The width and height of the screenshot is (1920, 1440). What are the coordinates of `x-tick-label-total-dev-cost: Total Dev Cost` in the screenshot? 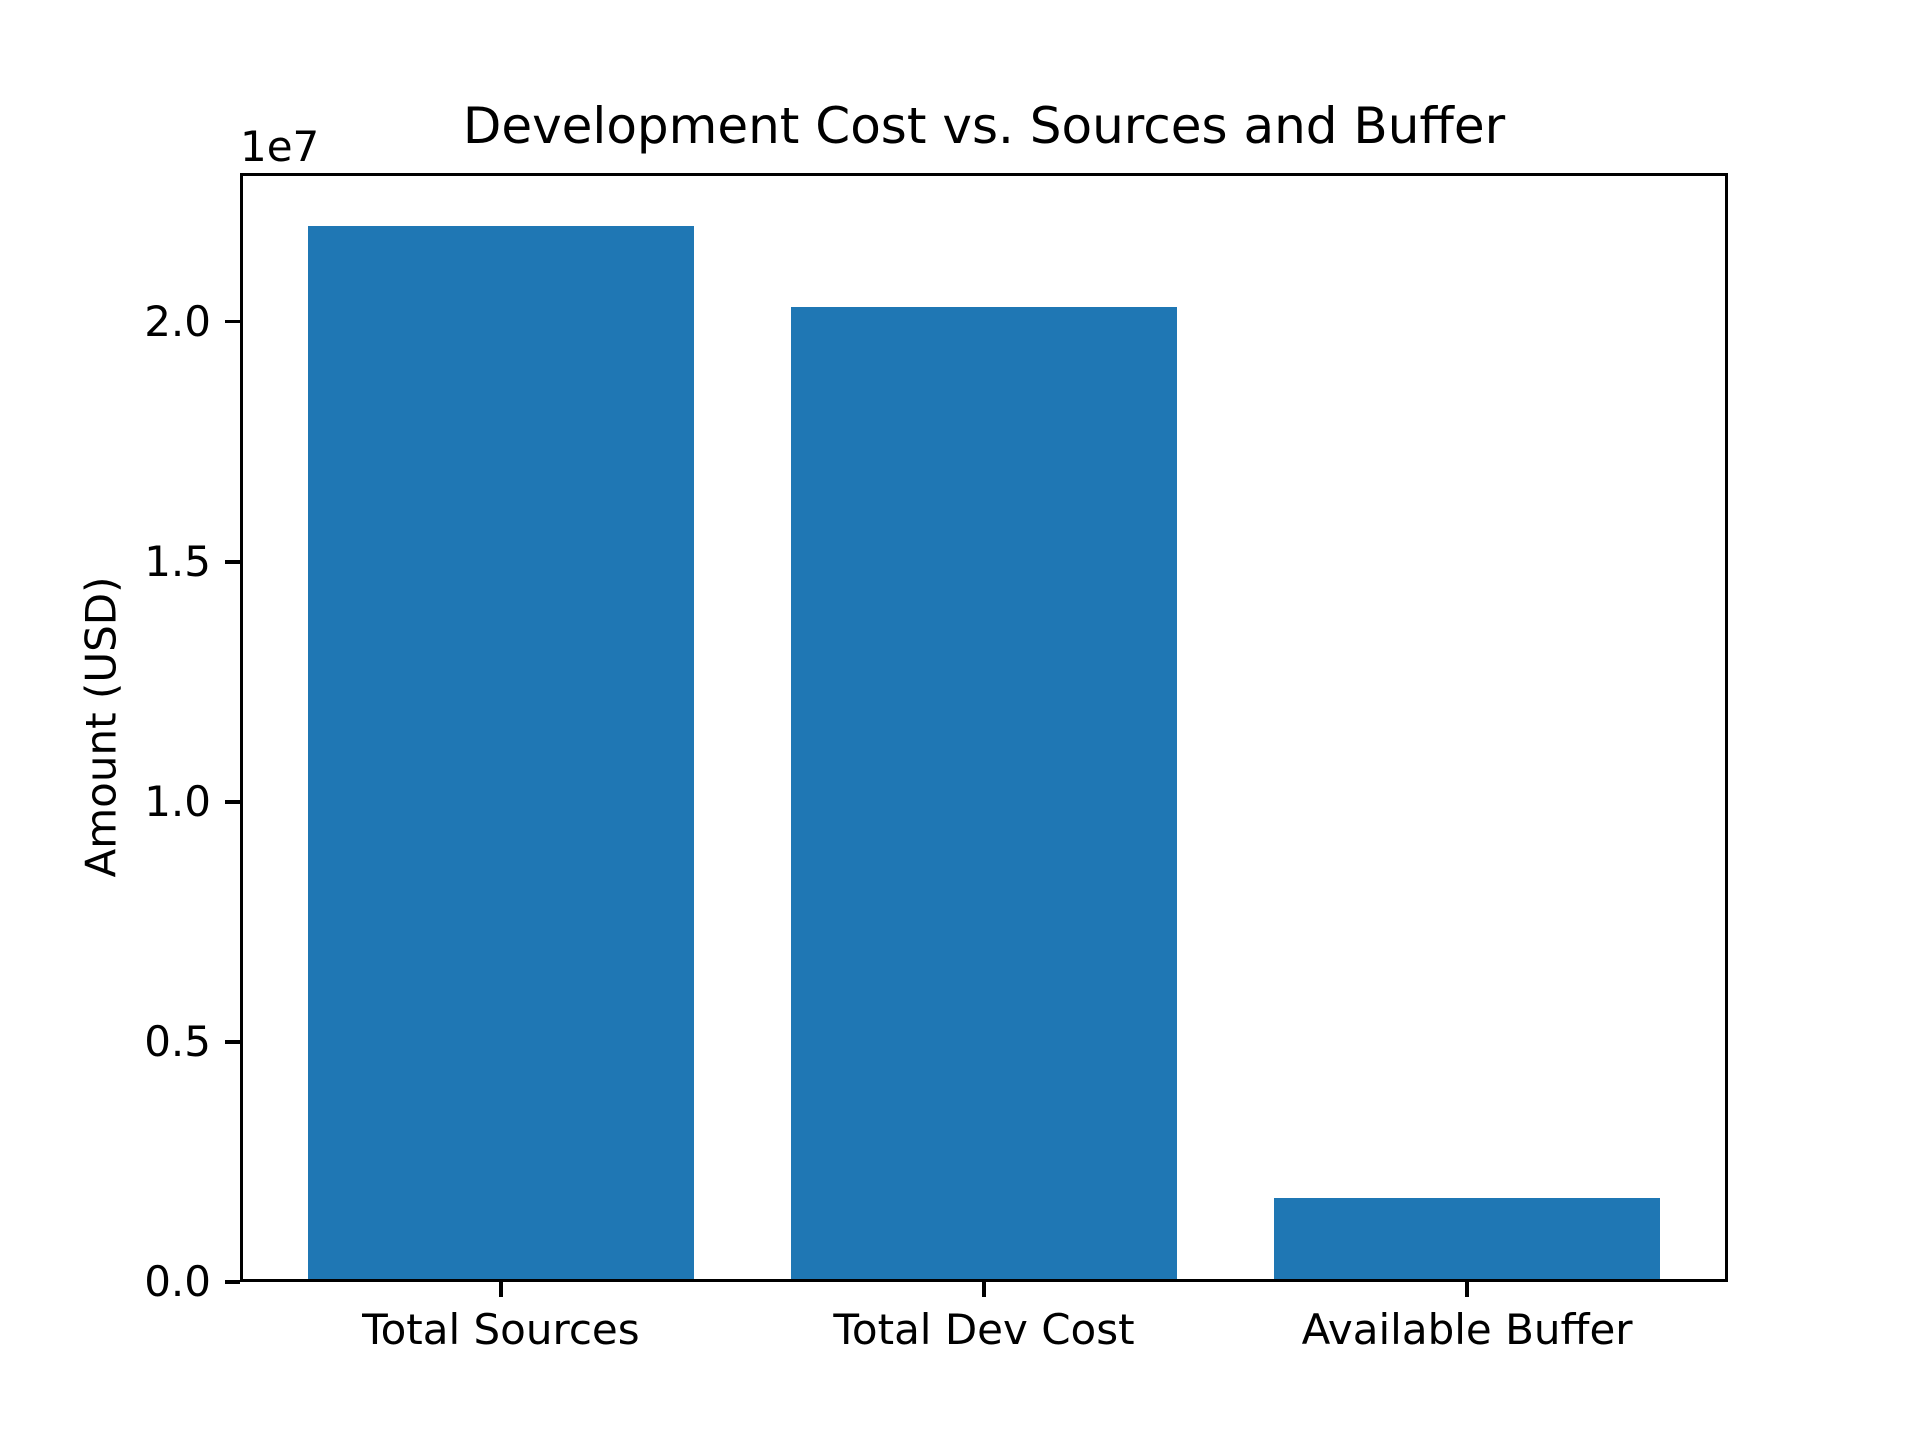 It's located at (984, 1330).